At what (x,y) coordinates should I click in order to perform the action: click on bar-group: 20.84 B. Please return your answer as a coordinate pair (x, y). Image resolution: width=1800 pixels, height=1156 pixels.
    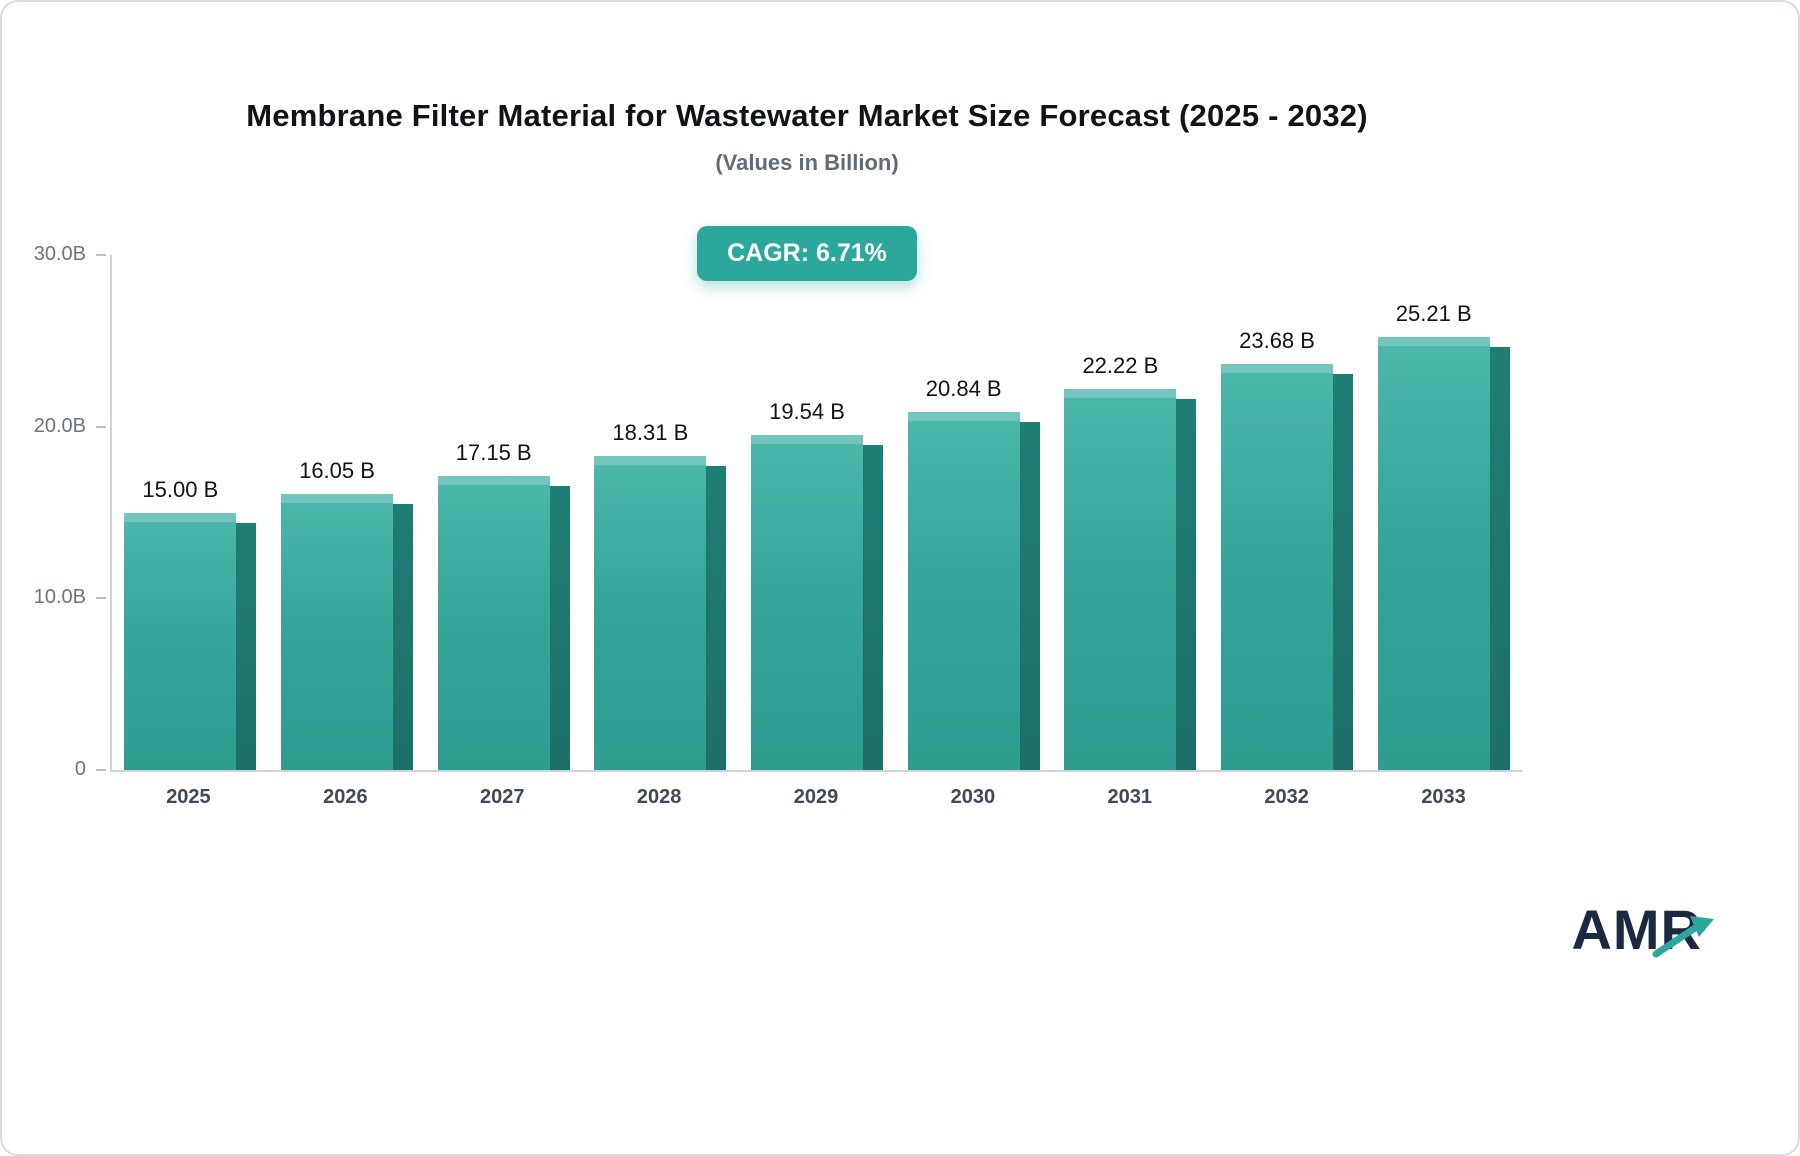
    Looking at the image, I should click on (973, 512).